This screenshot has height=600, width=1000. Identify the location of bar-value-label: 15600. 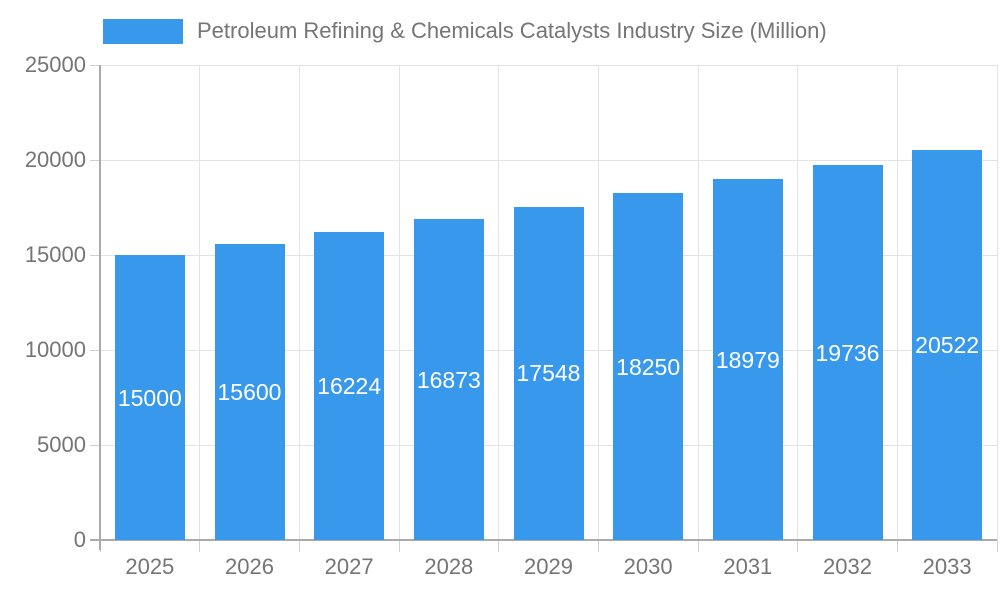
(249, 391).